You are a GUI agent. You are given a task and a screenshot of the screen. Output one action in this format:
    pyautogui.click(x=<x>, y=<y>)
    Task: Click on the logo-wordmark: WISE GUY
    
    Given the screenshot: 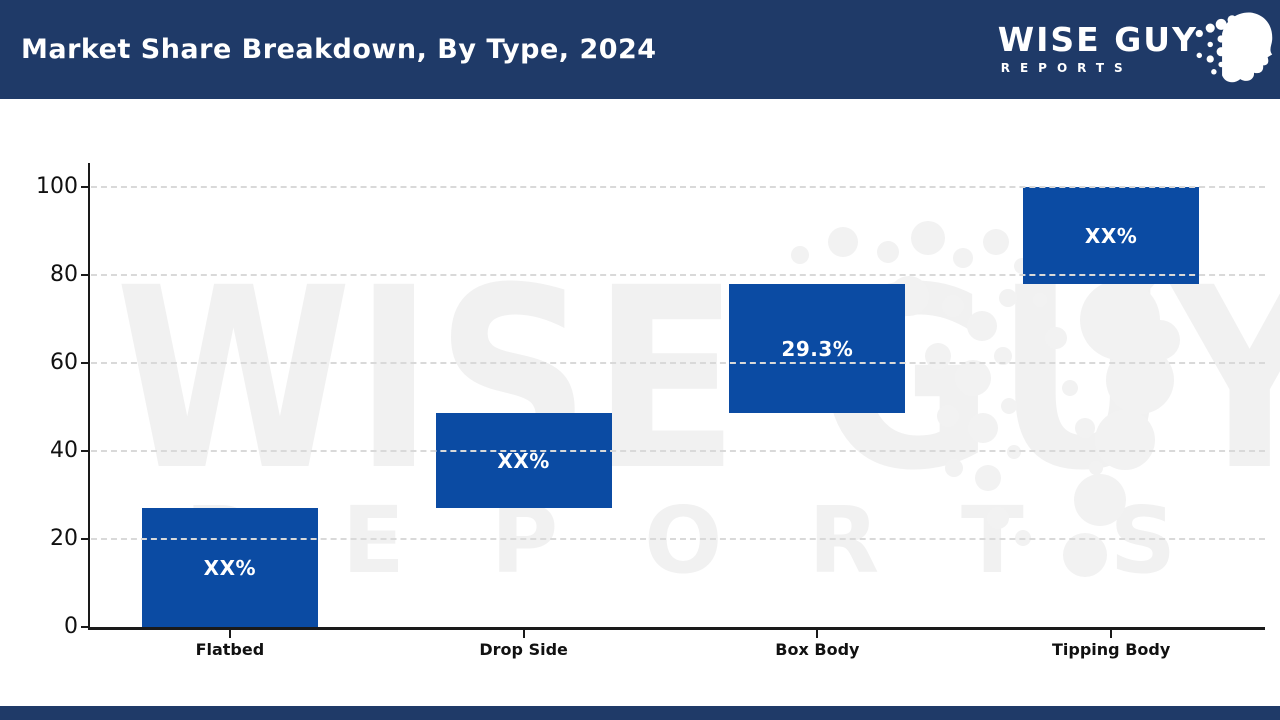 What is the action you would take?
    pyautogui.click(x=1097, y=39)
    